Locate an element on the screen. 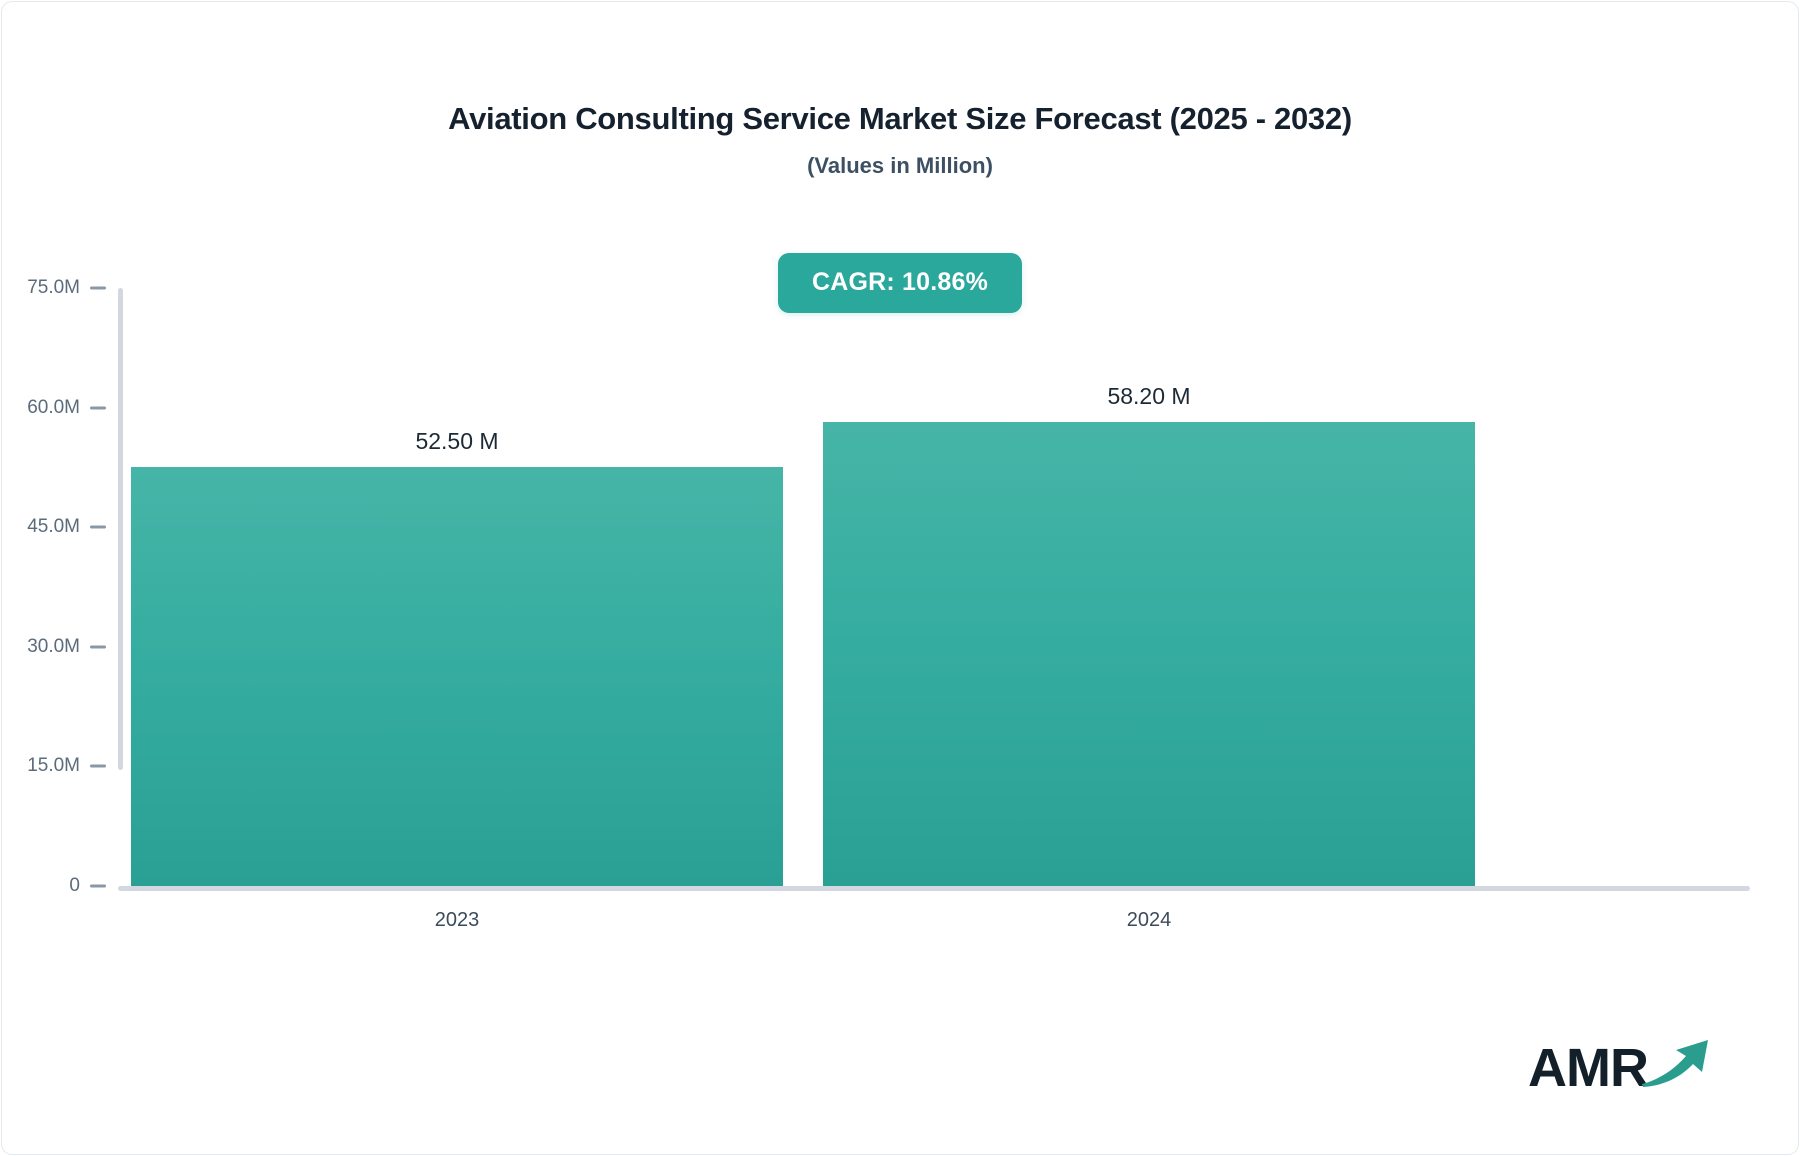  x-axis-label-2023: 2023 is located at coordinates (457, 920).